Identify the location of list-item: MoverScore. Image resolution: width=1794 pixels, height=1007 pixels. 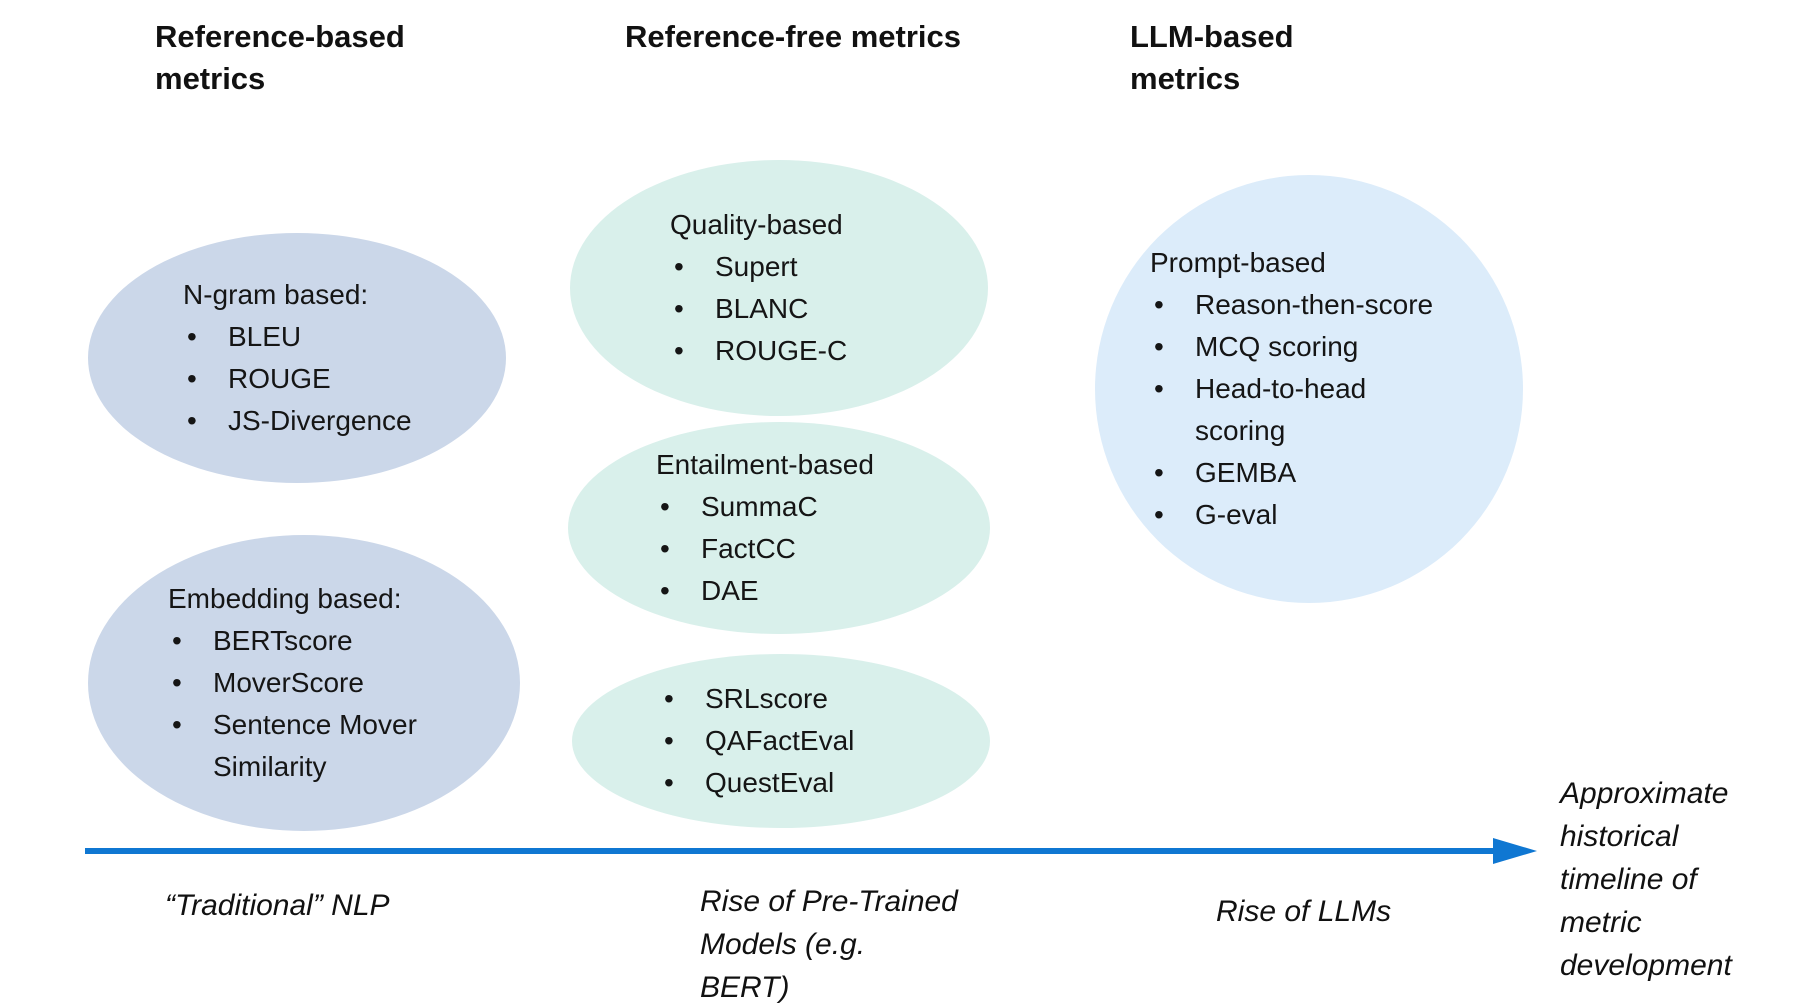
(324, 683).